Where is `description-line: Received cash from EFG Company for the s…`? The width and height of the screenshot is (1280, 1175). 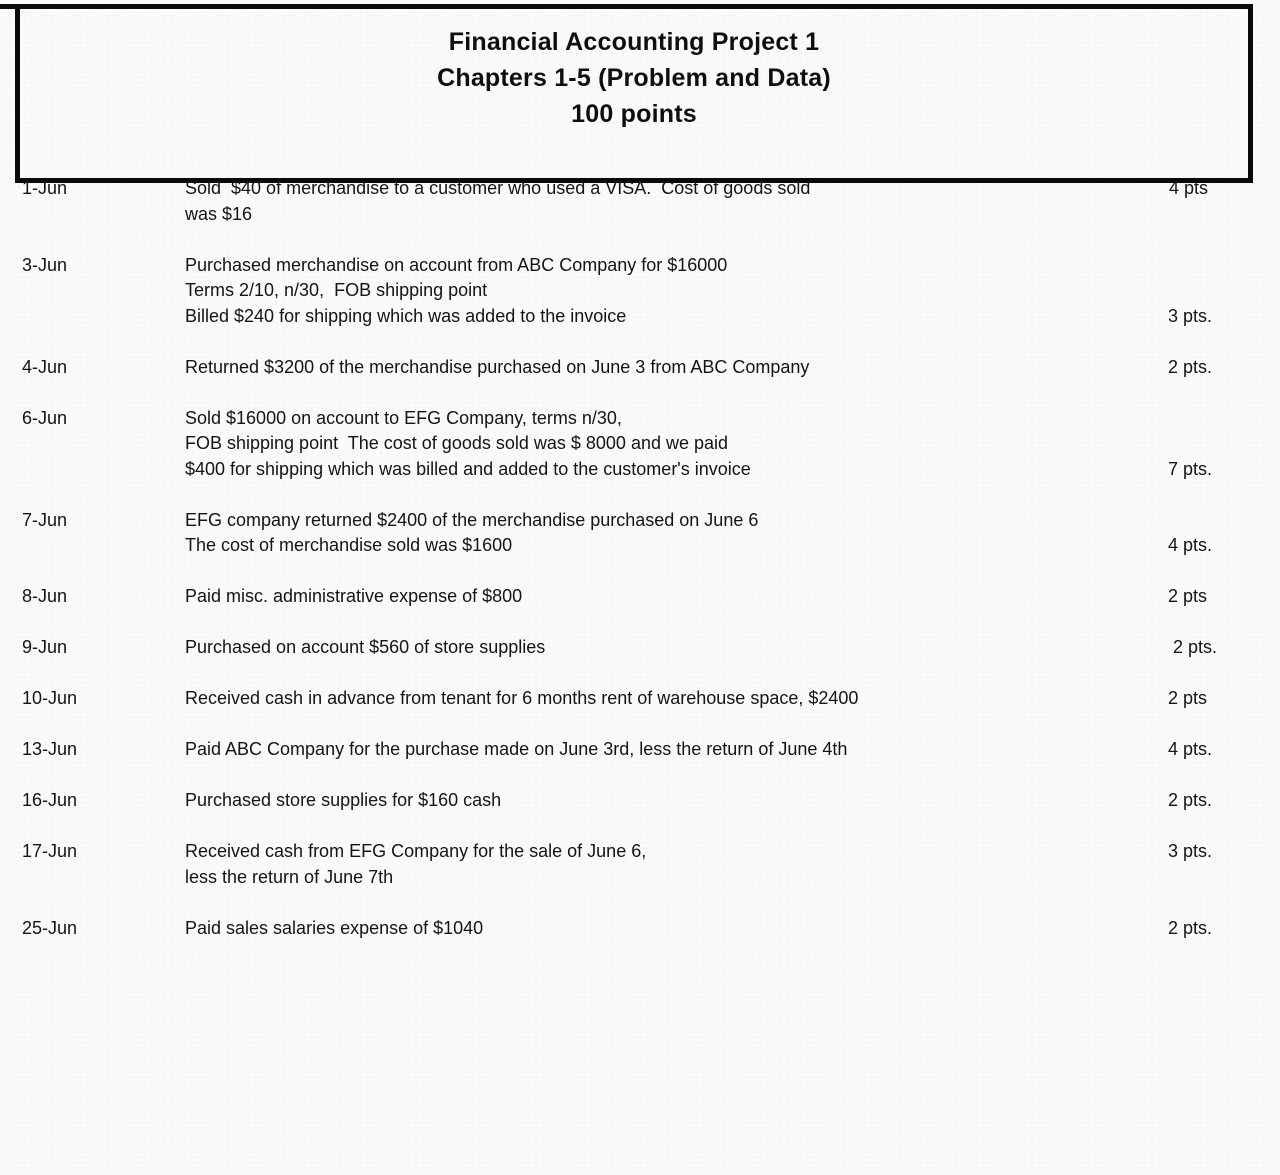
description-line: Received cash from EFG Company for the s… is located at coordinates (416, 851).